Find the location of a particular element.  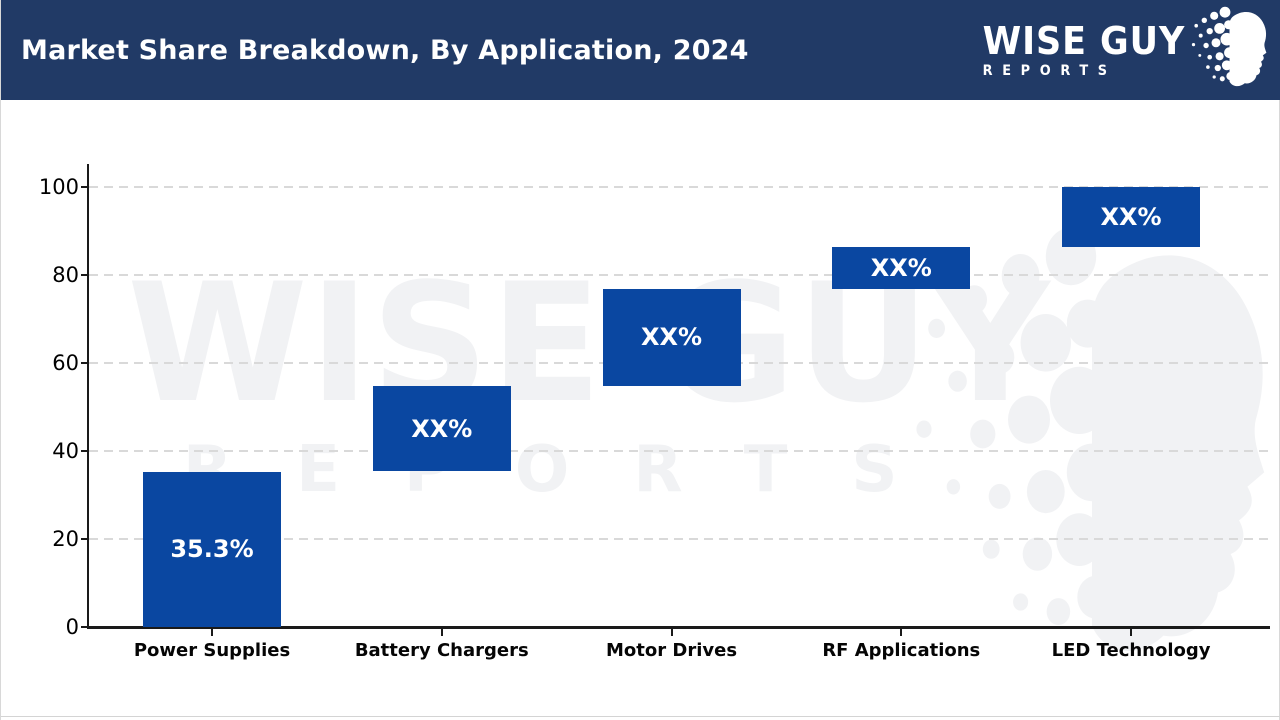

bar-rf-applications: XX% is located at coordinates (901, 268).